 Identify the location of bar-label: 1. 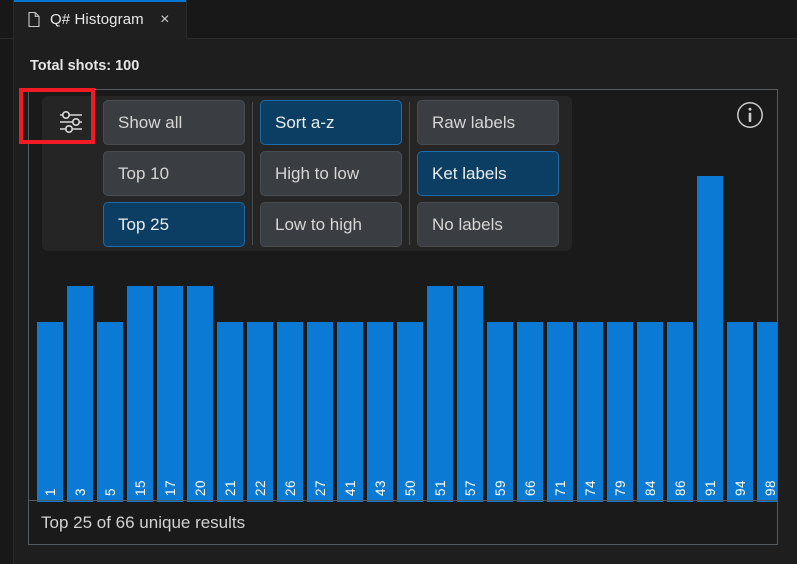
(50, 491).